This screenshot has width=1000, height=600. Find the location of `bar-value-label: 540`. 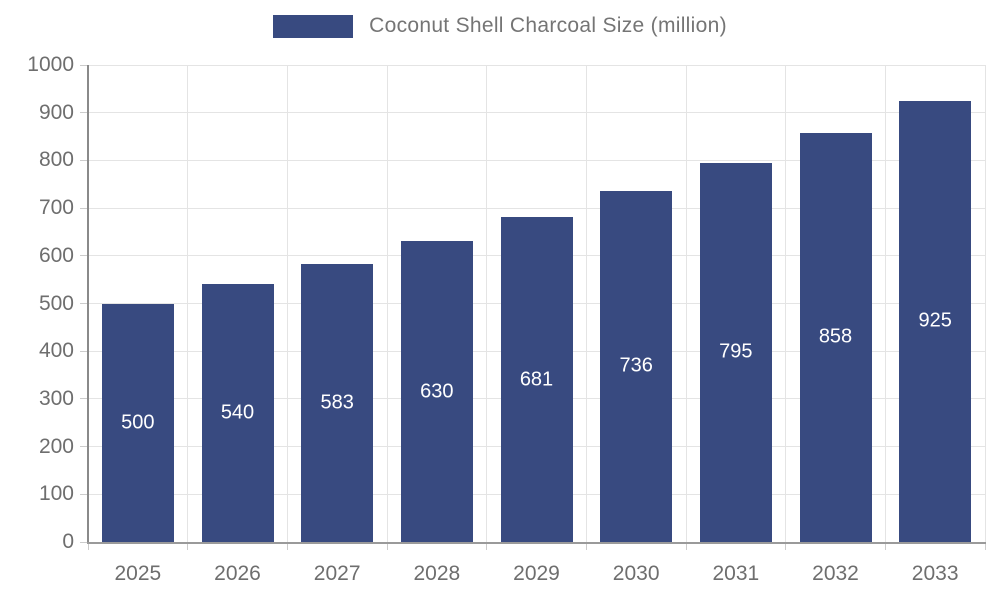

bar-value-label: 540 is located at coordinates (237, 412).